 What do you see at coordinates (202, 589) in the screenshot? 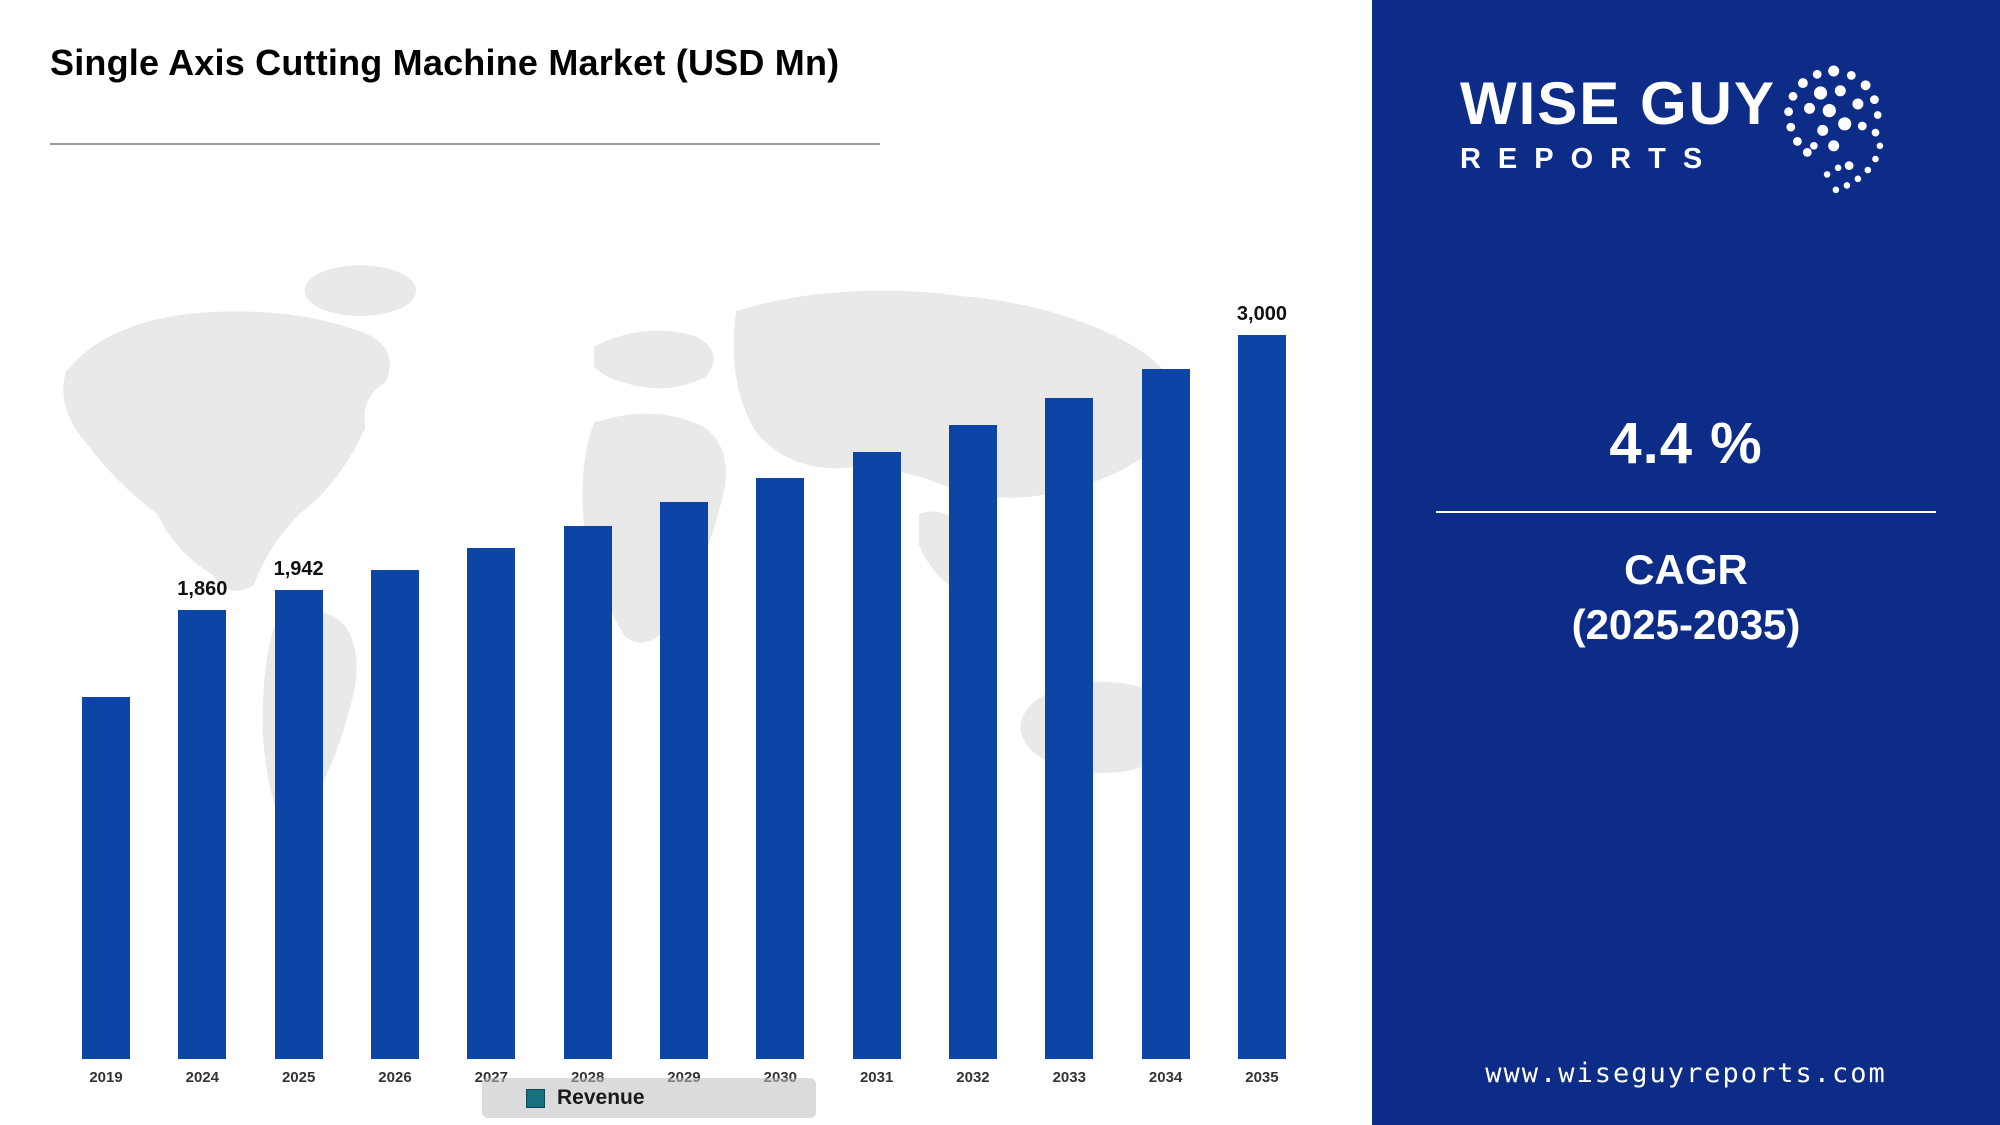
I see `bar-value-label-2024: 1,860` at bounding box center [202, 589].